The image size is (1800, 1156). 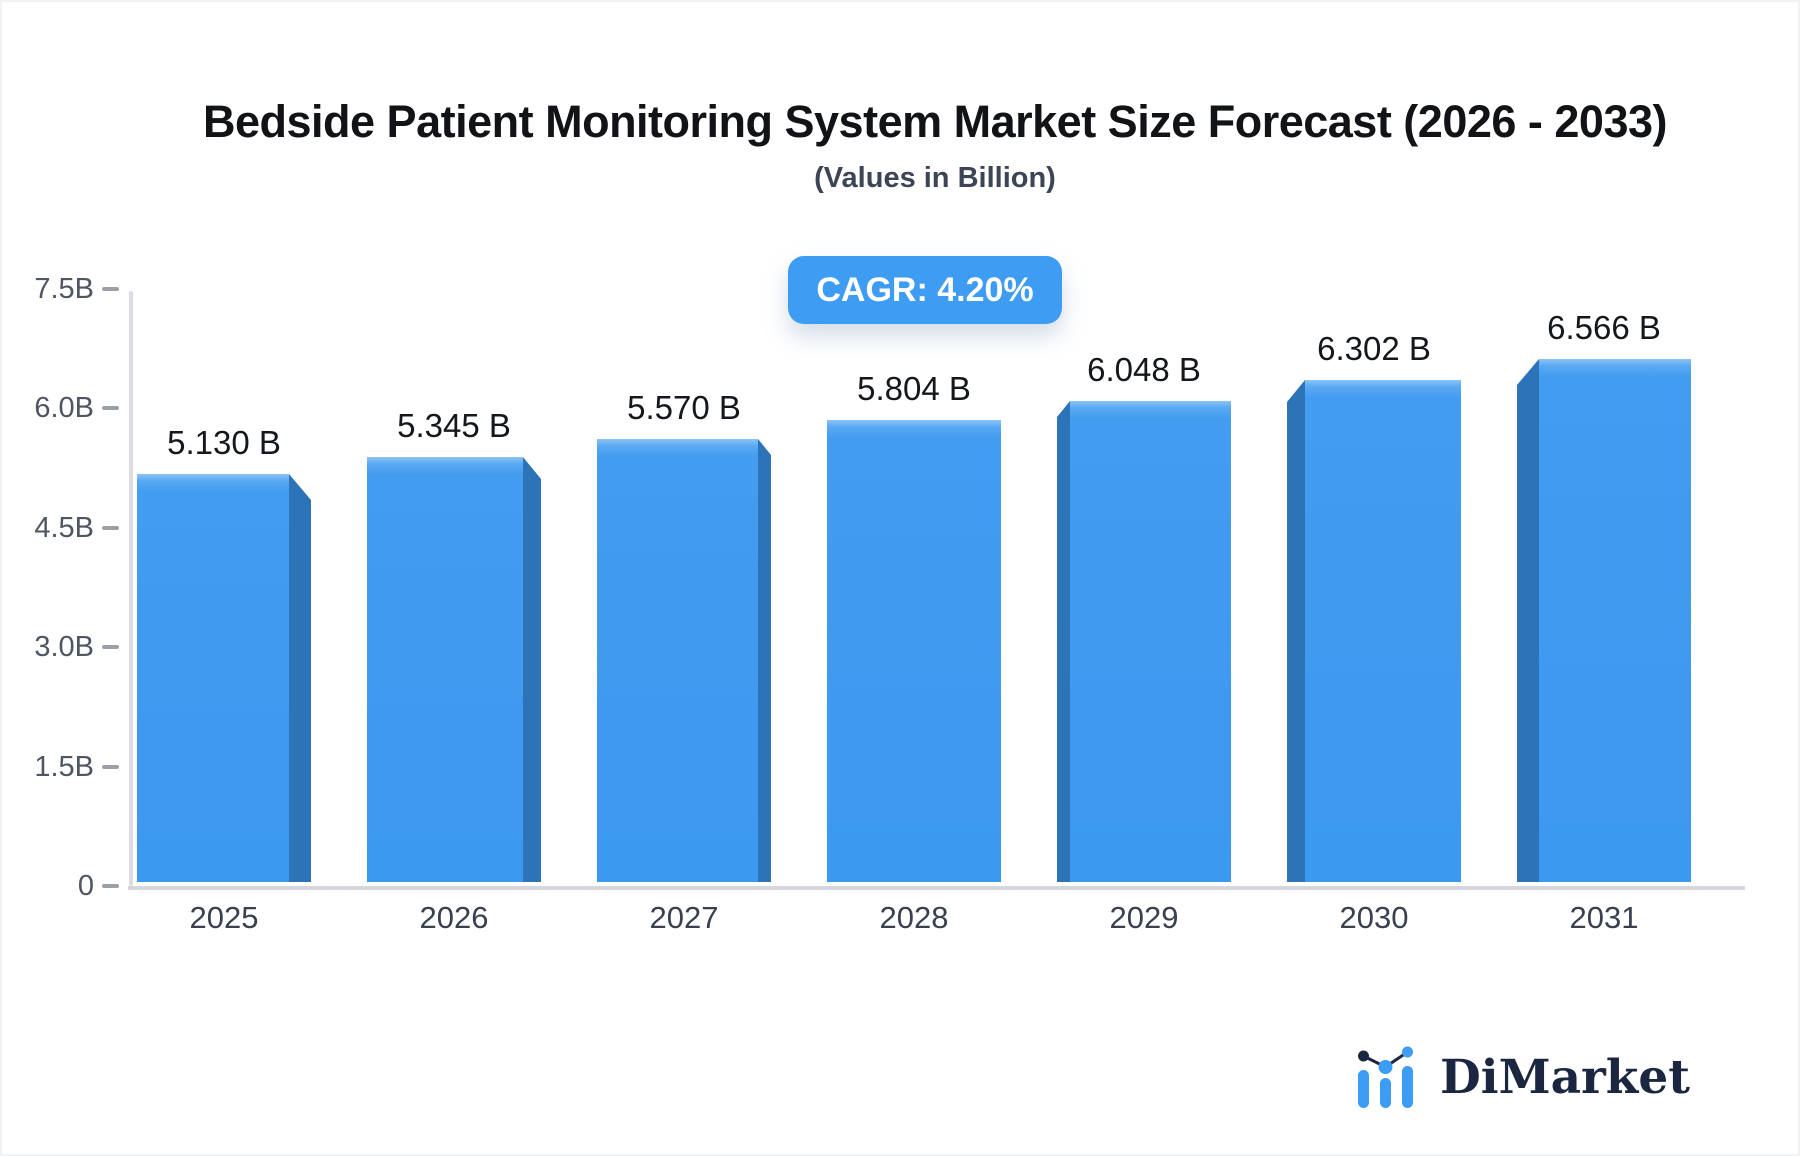 I want to click on bar-2029: 6.048 B, so click(x=1144, y=616).